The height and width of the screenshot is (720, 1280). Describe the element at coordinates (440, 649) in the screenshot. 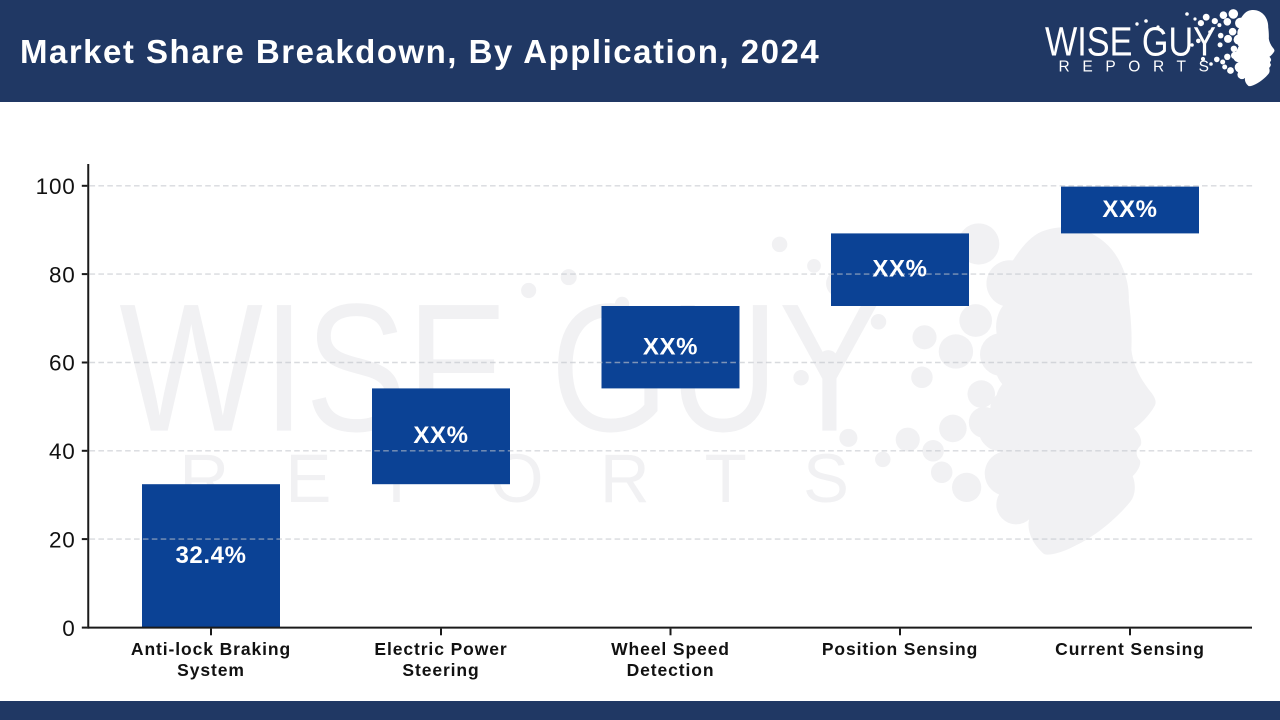

I see `svg-text: Electric Power` at that location.